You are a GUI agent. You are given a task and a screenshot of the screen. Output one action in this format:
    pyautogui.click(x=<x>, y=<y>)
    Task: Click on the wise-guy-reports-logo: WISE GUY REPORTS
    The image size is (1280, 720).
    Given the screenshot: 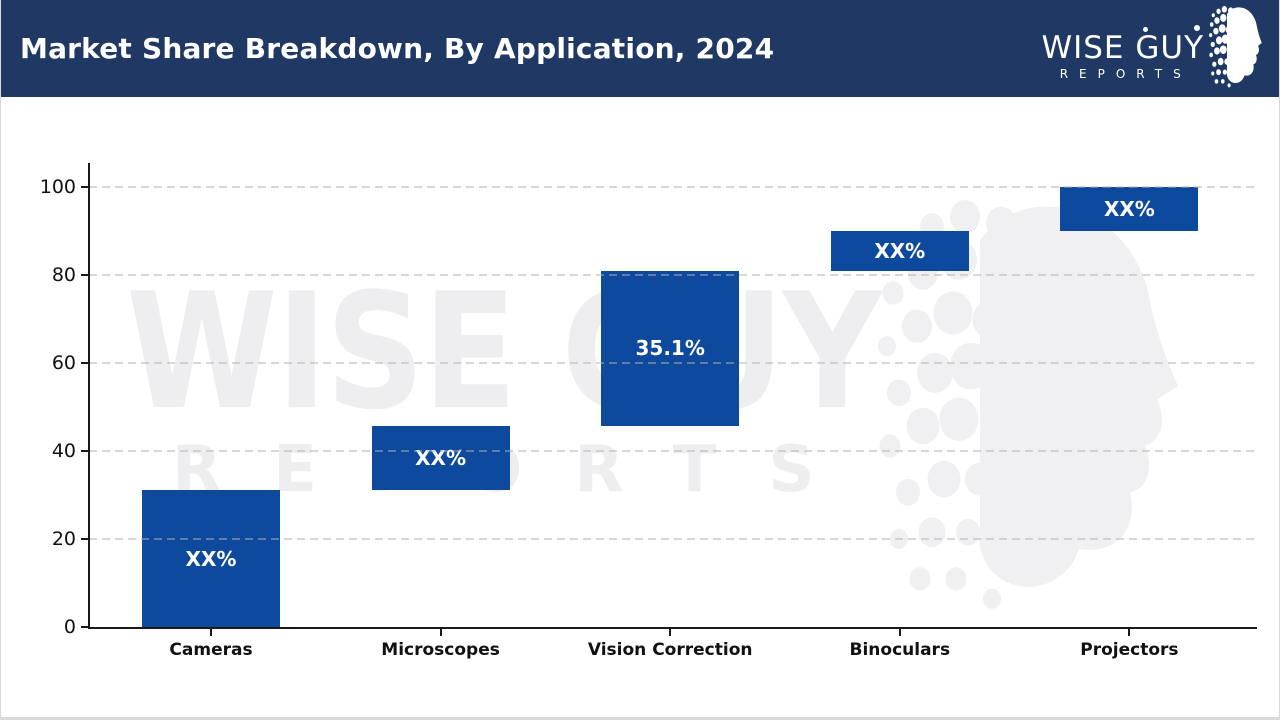 What is the action you would take?
    pyautogui.click(x=1153, y=49)
    